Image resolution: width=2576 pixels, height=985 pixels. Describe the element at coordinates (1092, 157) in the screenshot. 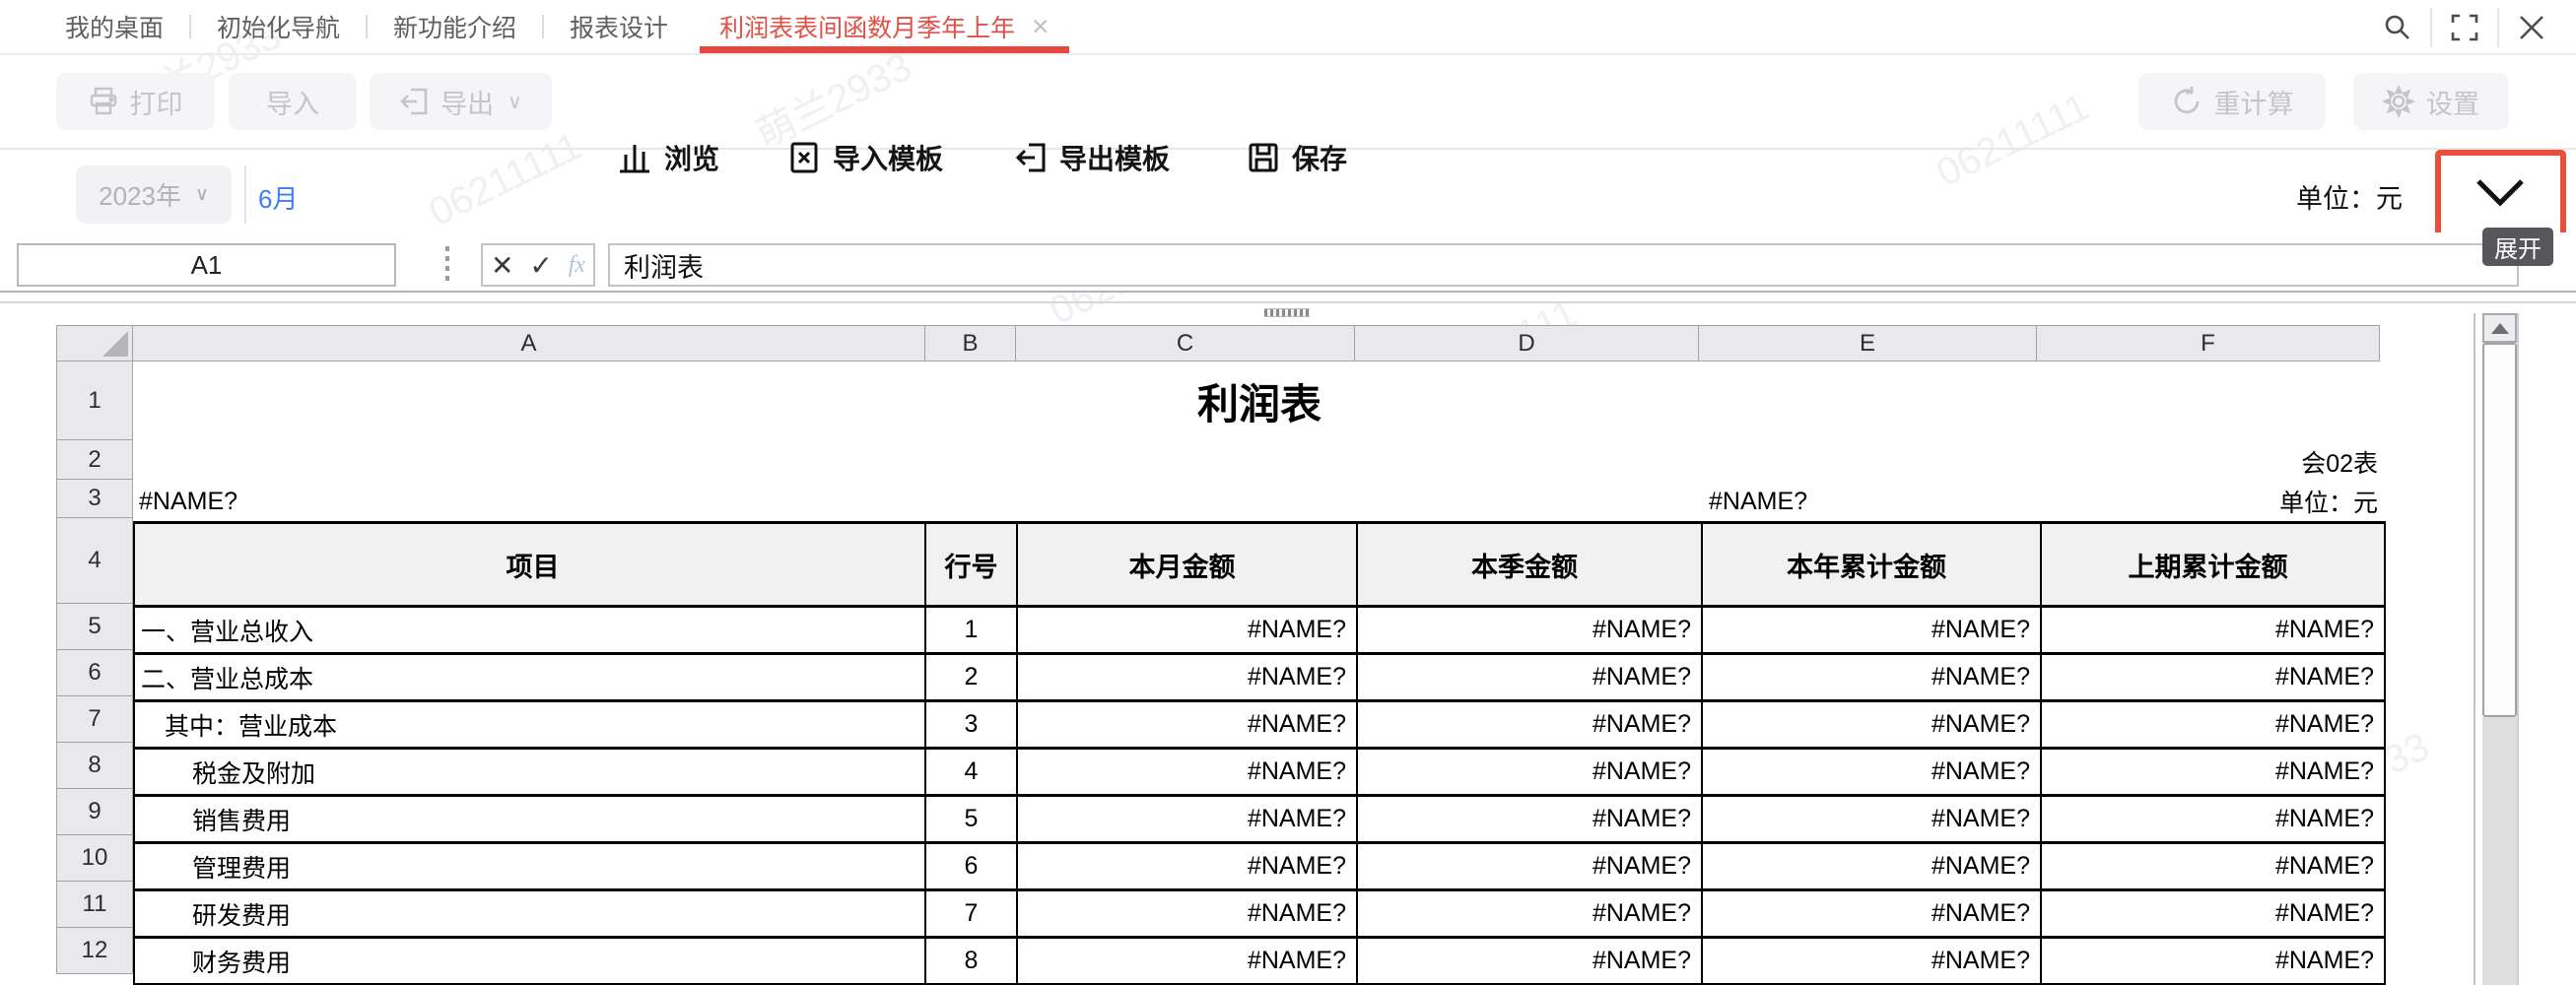

I see `export-template-button: 导出模板` at that location.